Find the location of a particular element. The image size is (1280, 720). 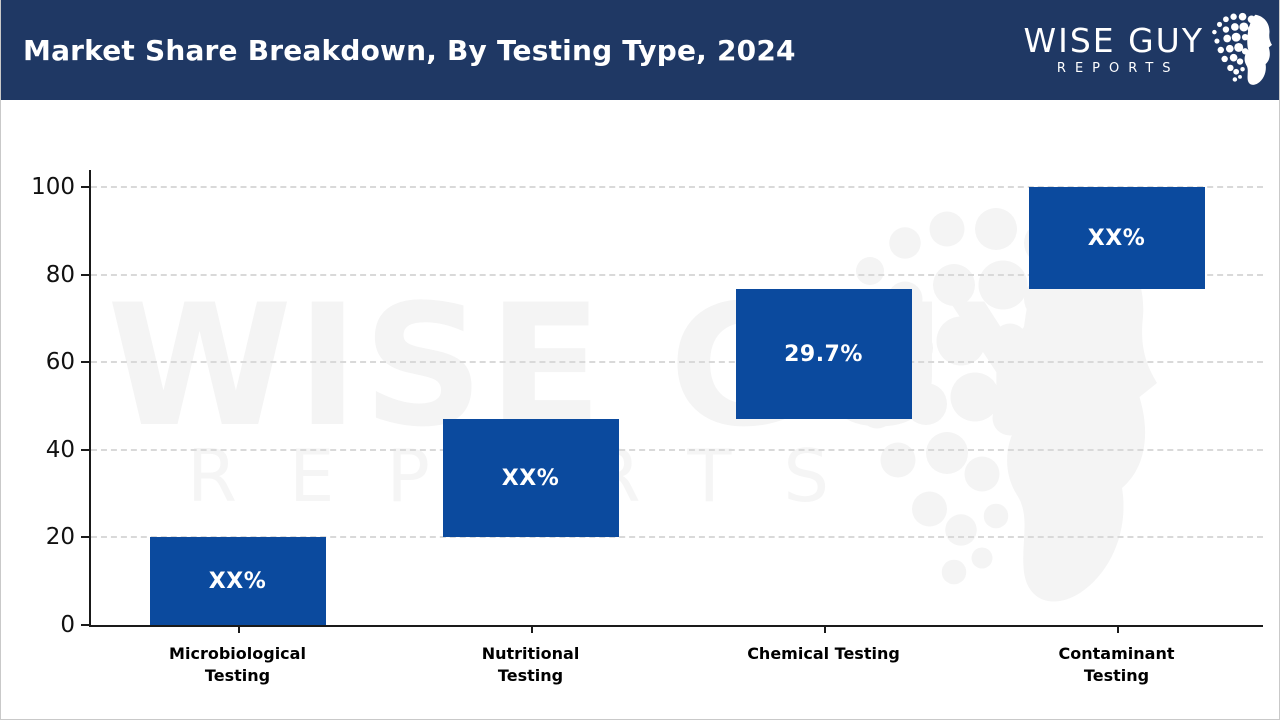

logo-wordmark: WISE GUY REPORTS is located at coordinates (1113, 50).